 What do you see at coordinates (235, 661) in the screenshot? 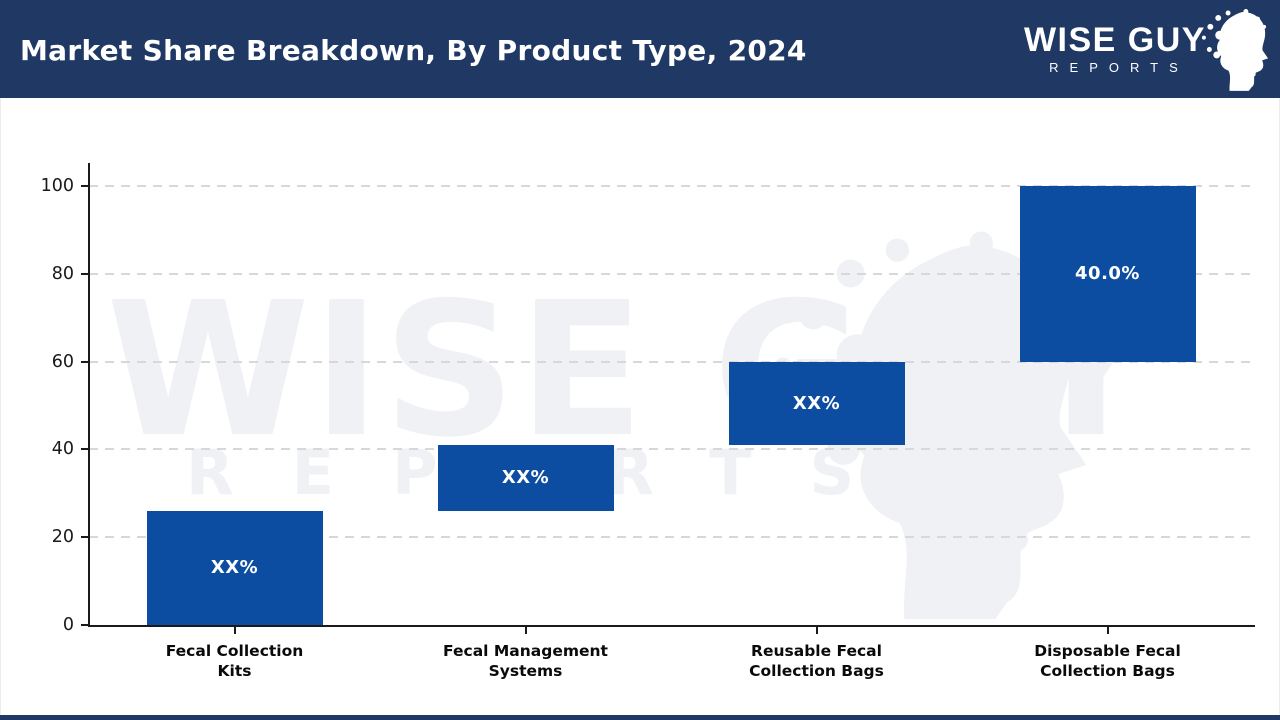
I see `x-axis-category-label: Fecal Collection Kits` at bounding box center [235, 661].